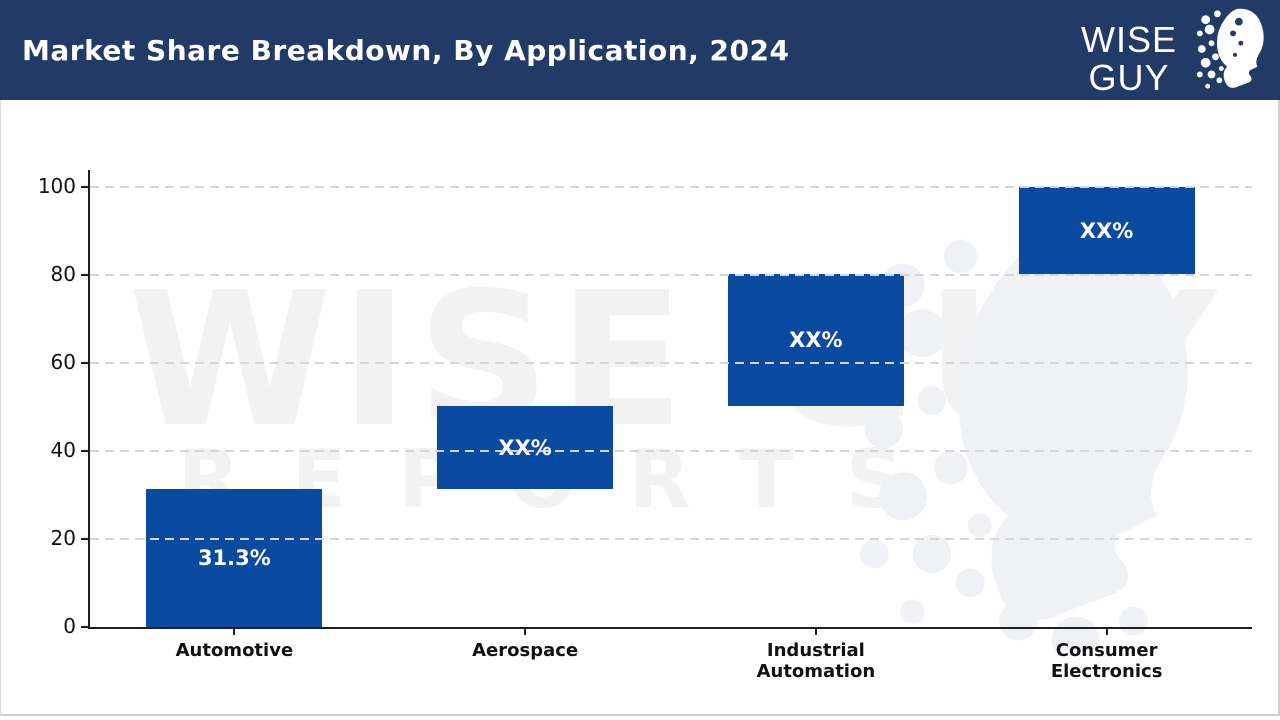 The image size is (1280, 720). I want to click on y-tick-label: 80, so click(63, 274).